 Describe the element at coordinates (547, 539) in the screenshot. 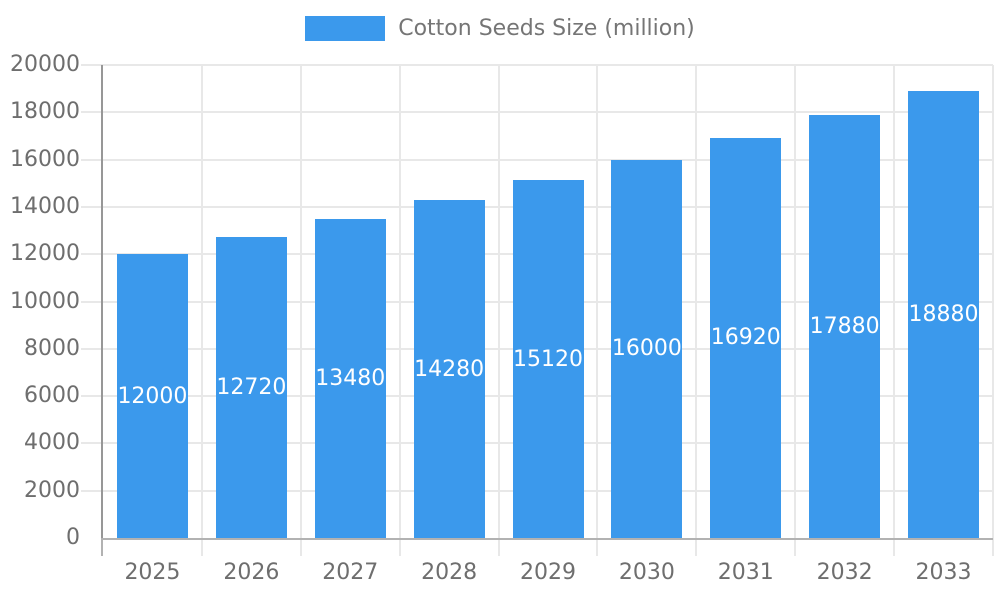

I see `x-axis-line` at that location.